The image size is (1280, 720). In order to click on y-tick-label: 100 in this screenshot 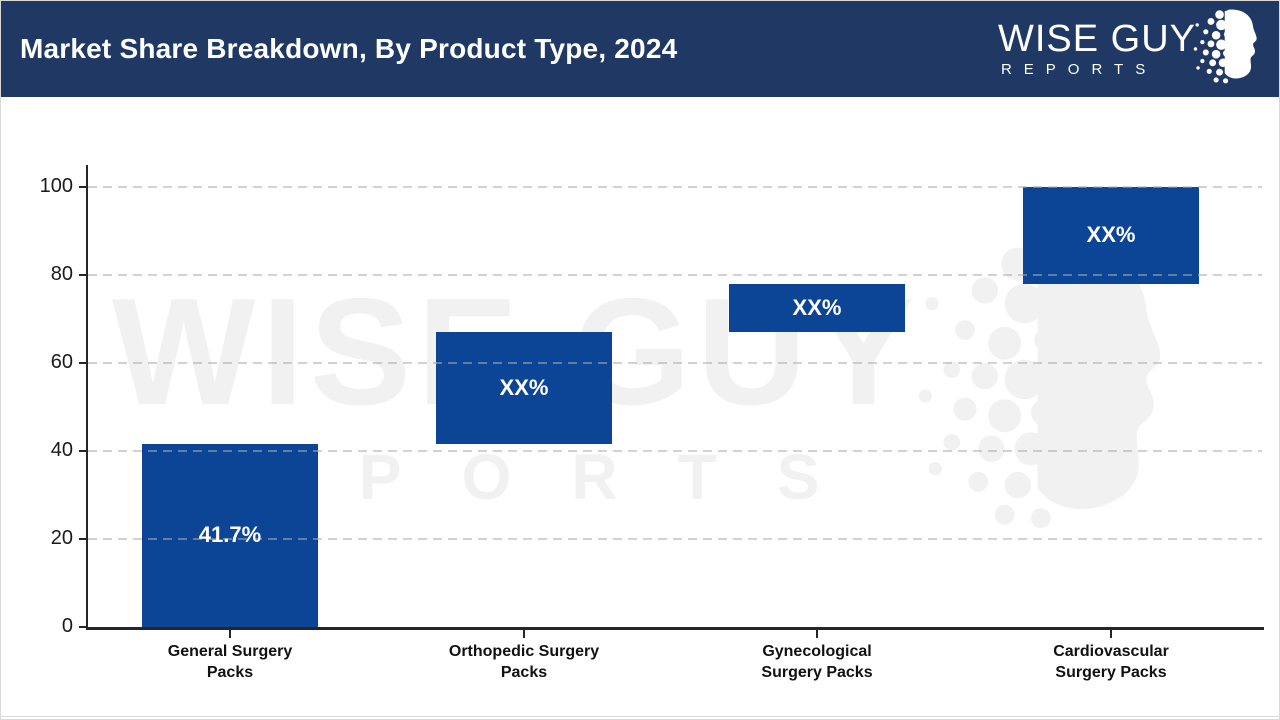, I will do `click(56, 186)`.